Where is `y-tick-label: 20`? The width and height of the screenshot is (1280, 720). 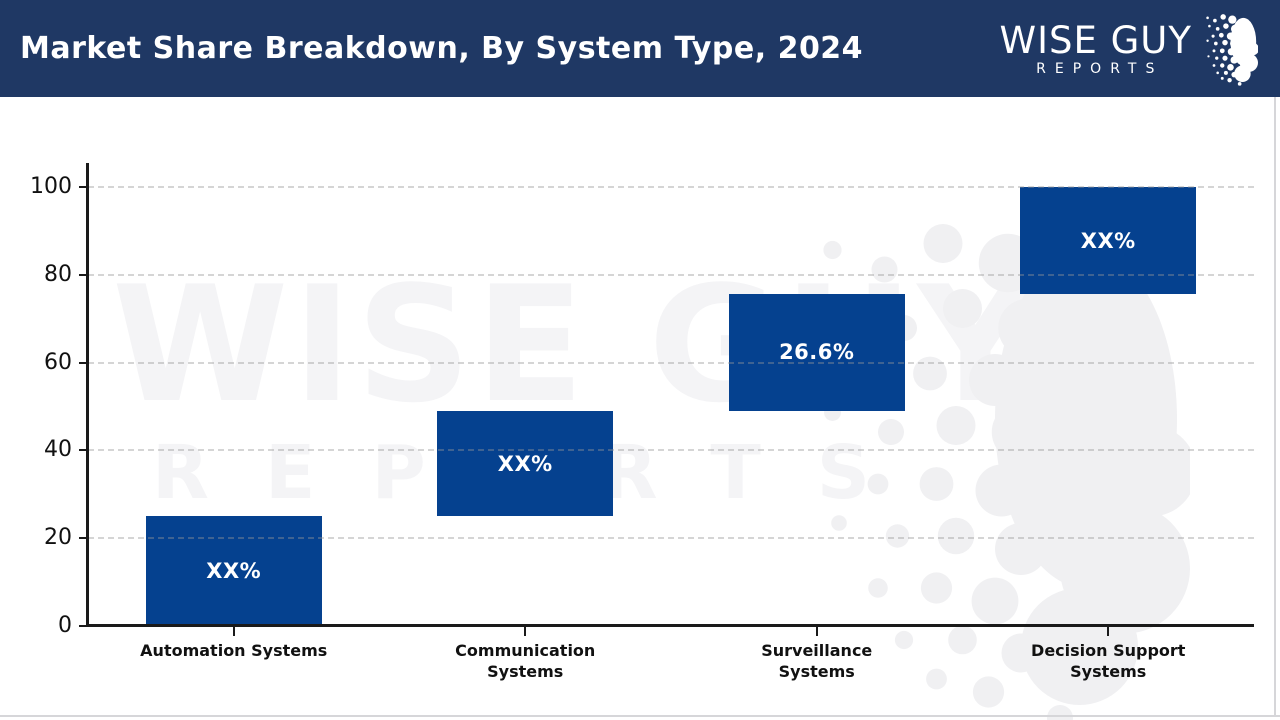
y-tick-label: 20 is located at coordinates (58, 538).